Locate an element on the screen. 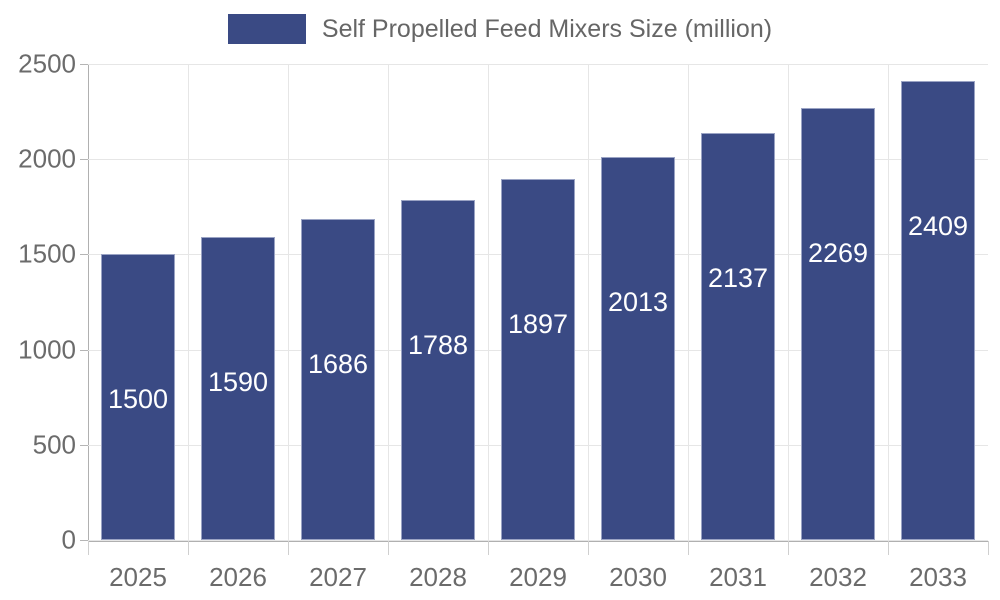  y-axis-tick-label: 1500 is located at coordinates (47, 253).